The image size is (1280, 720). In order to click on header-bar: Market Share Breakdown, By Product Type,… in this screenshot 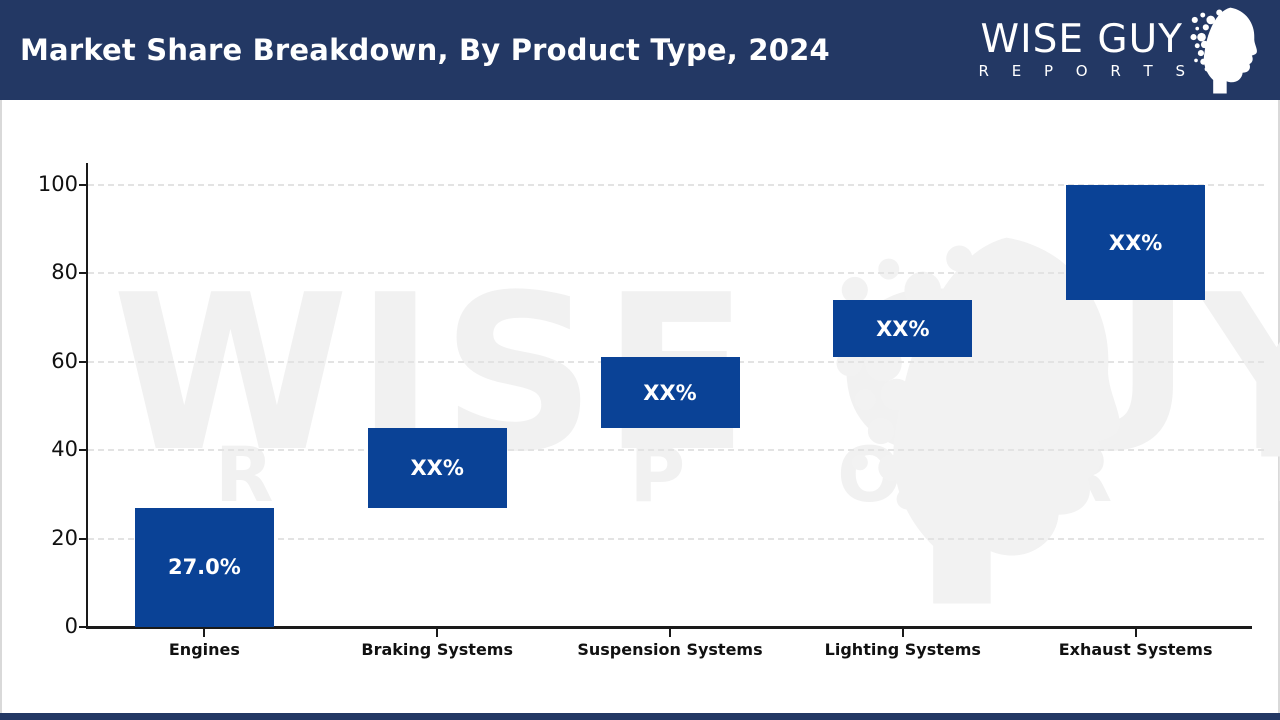, I will do `click(640, 50)`.